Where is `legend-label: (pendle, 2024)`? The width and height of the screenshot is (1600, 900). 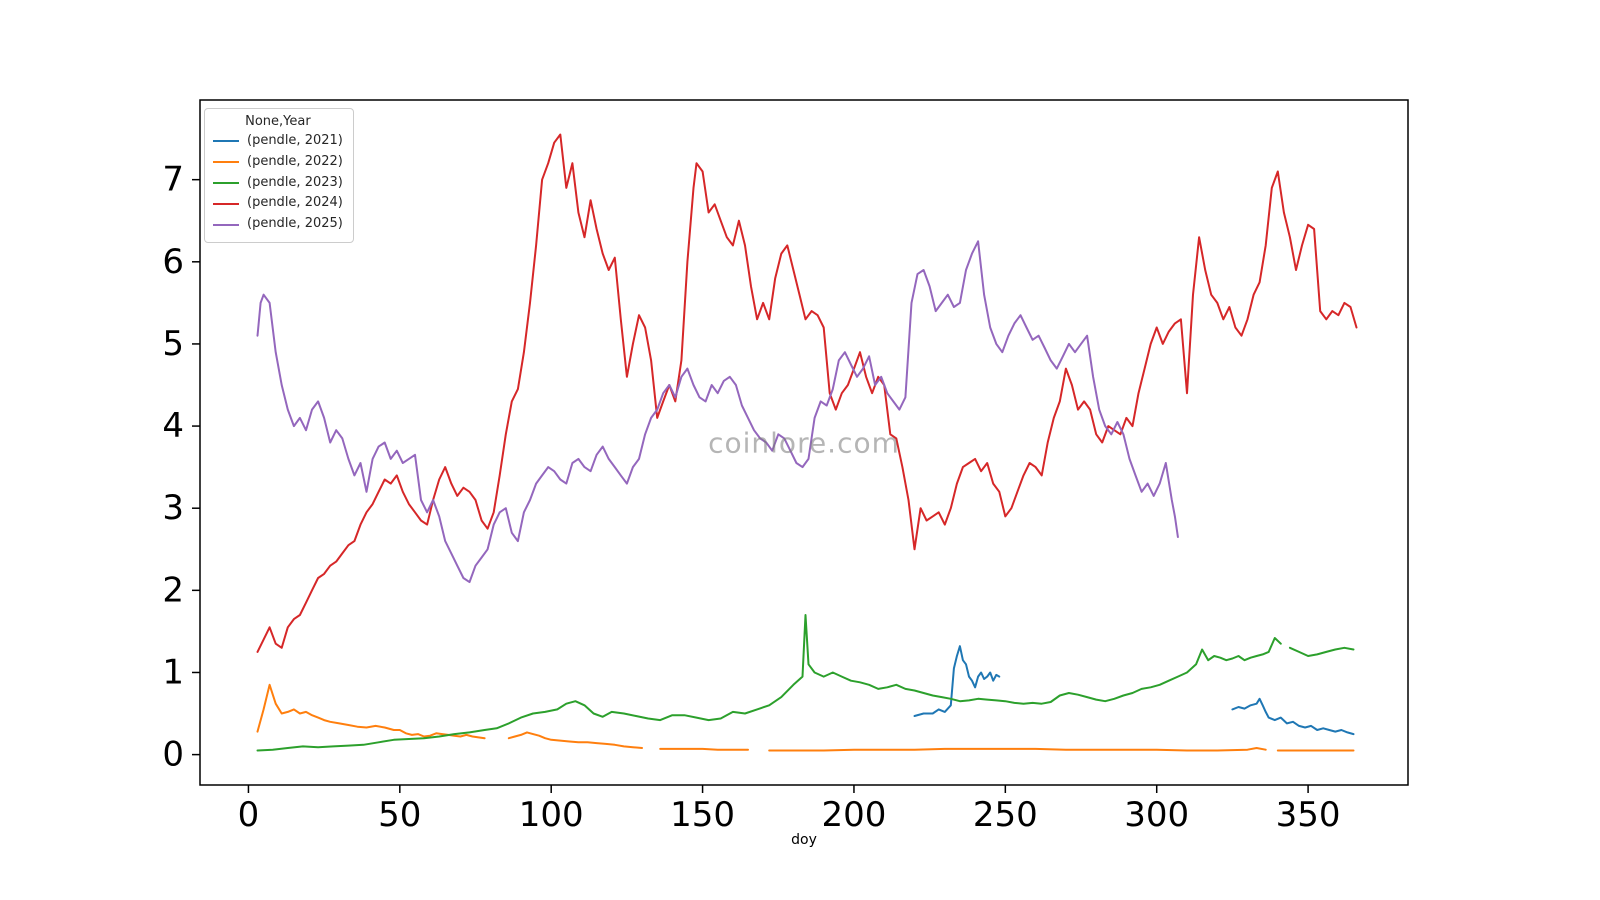 legend-label: (pendle, 2024) is located at coordinates (295, 203).